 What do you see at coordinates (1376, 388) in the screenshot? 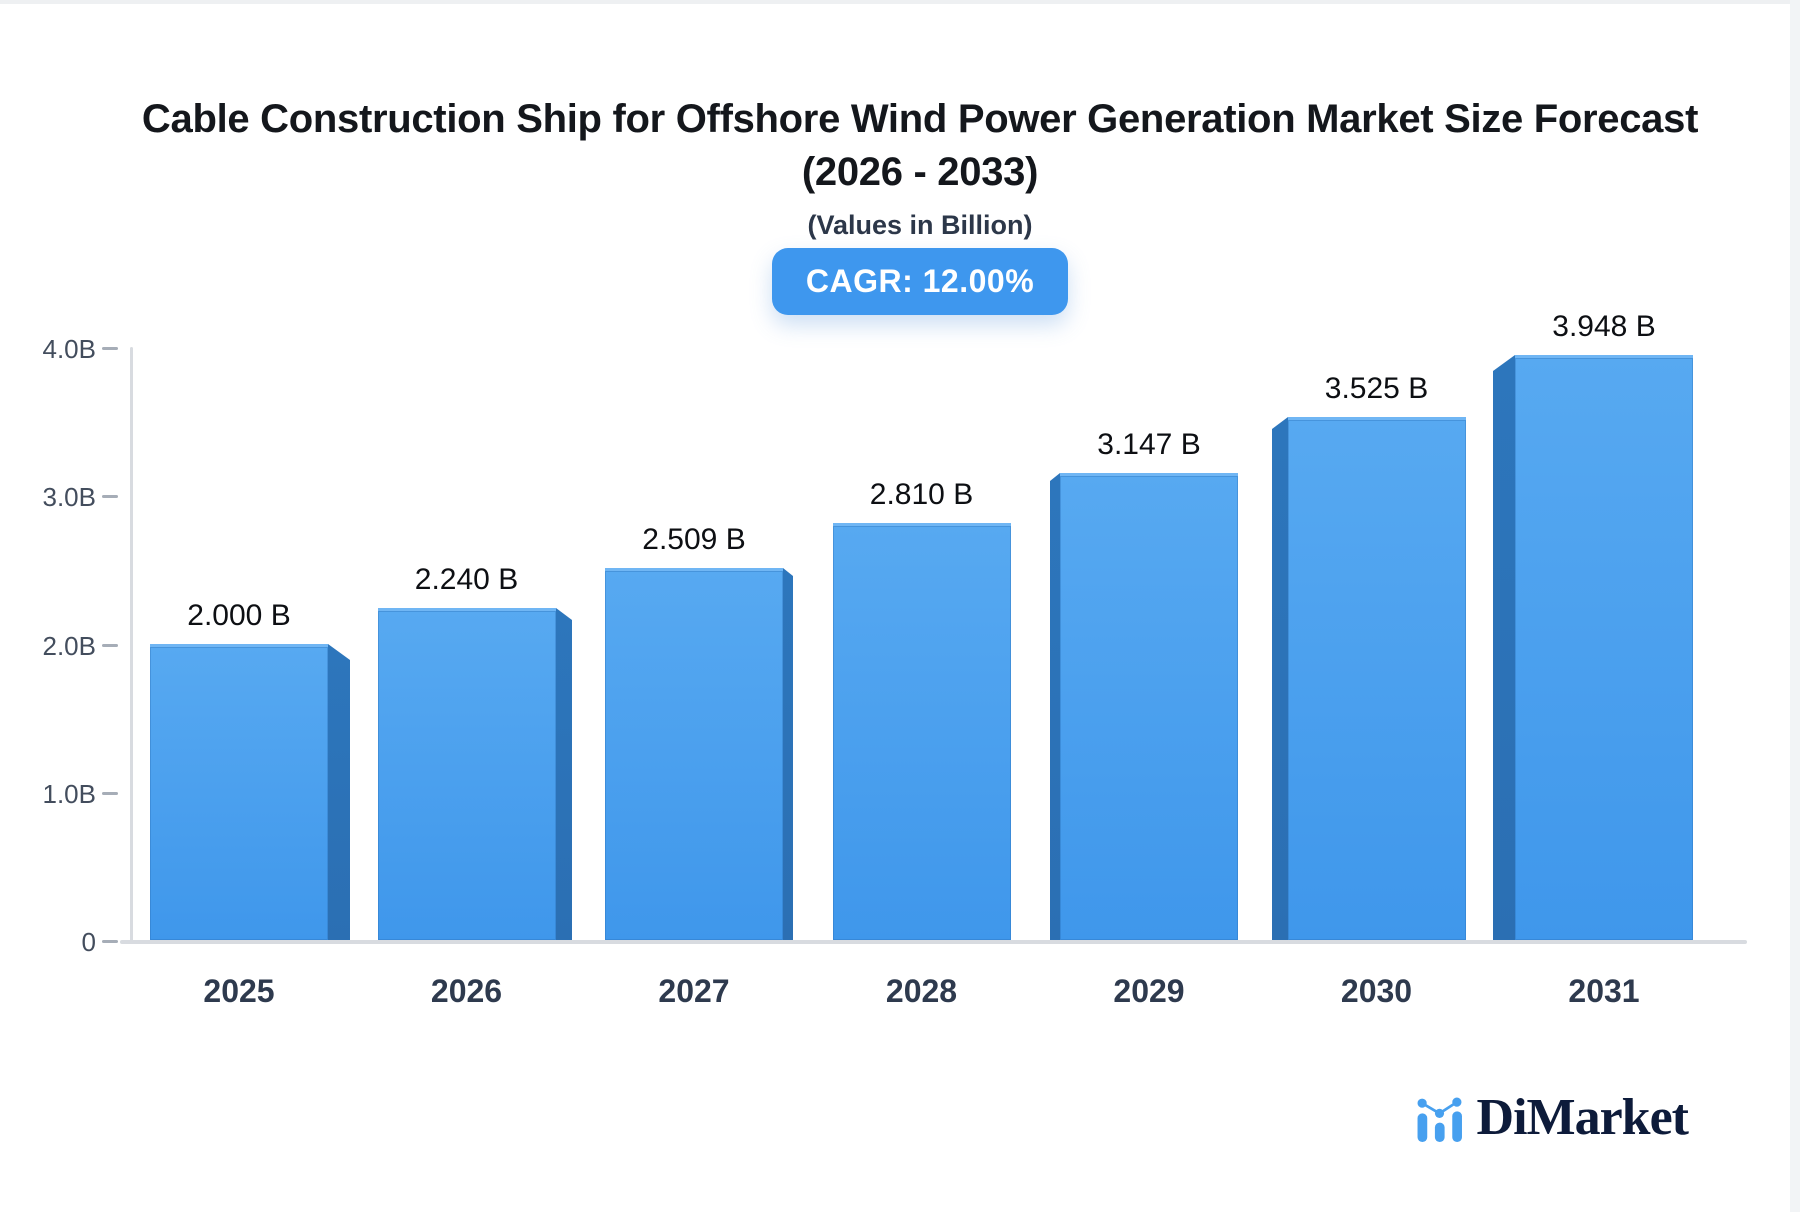
I see `bar-value-label: 3.525 B` at bounding box center [1376, 388].